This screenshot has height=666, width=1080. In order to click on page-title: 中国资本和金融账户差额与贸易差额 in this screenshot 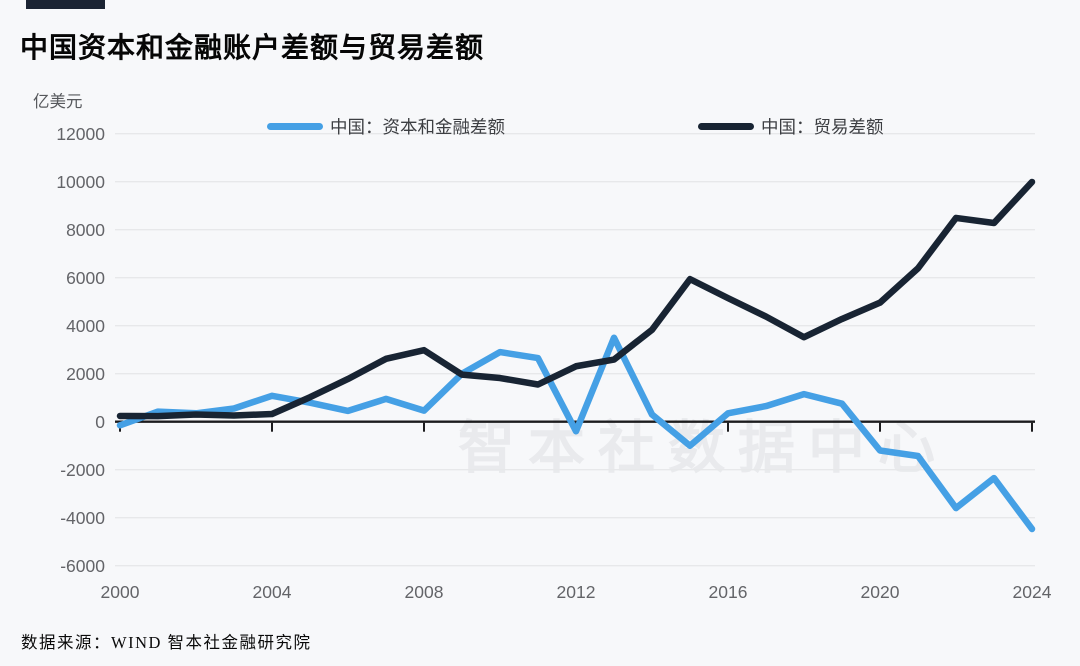, I will do `click(252, 47)`.